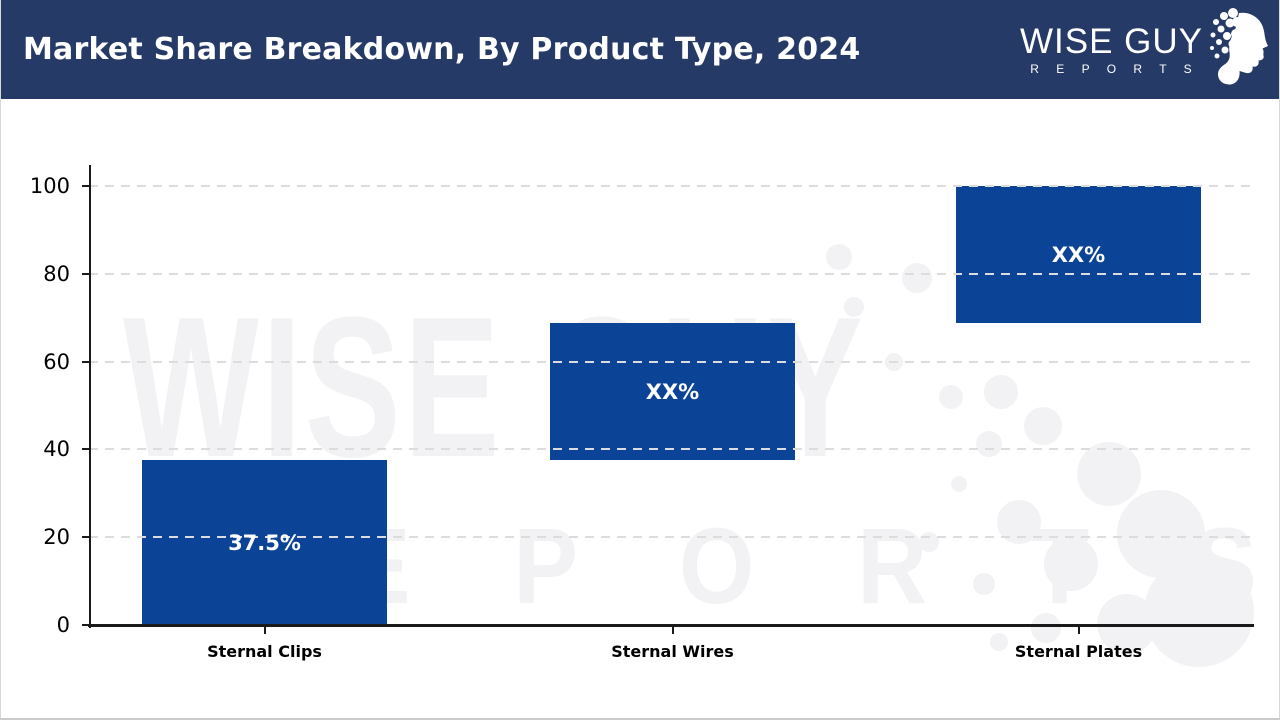 This screenshot has width=1280, height=720. What do you see at coordinates (1239, 46) in the screenshot?
I see `wiseguy-head-icon` at bounding box center [1239, 46].